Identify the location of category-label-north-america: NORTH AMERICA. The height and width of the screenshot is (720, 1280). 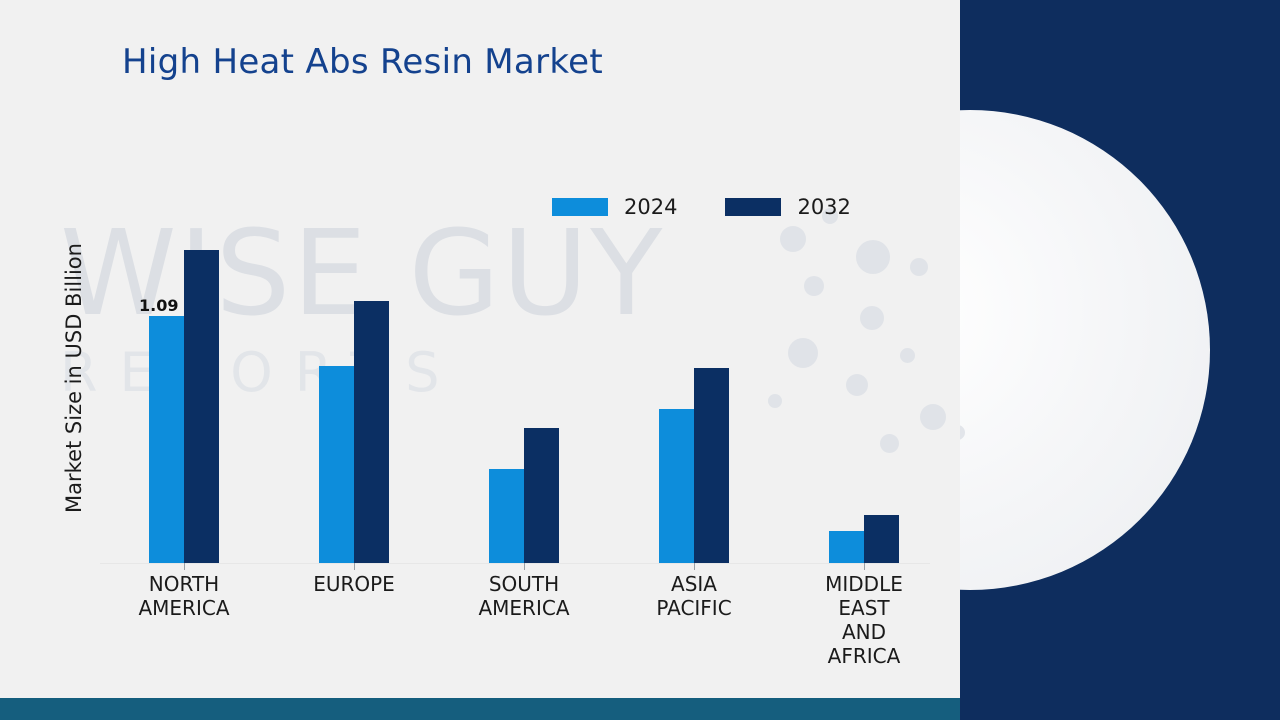
(184, 596).